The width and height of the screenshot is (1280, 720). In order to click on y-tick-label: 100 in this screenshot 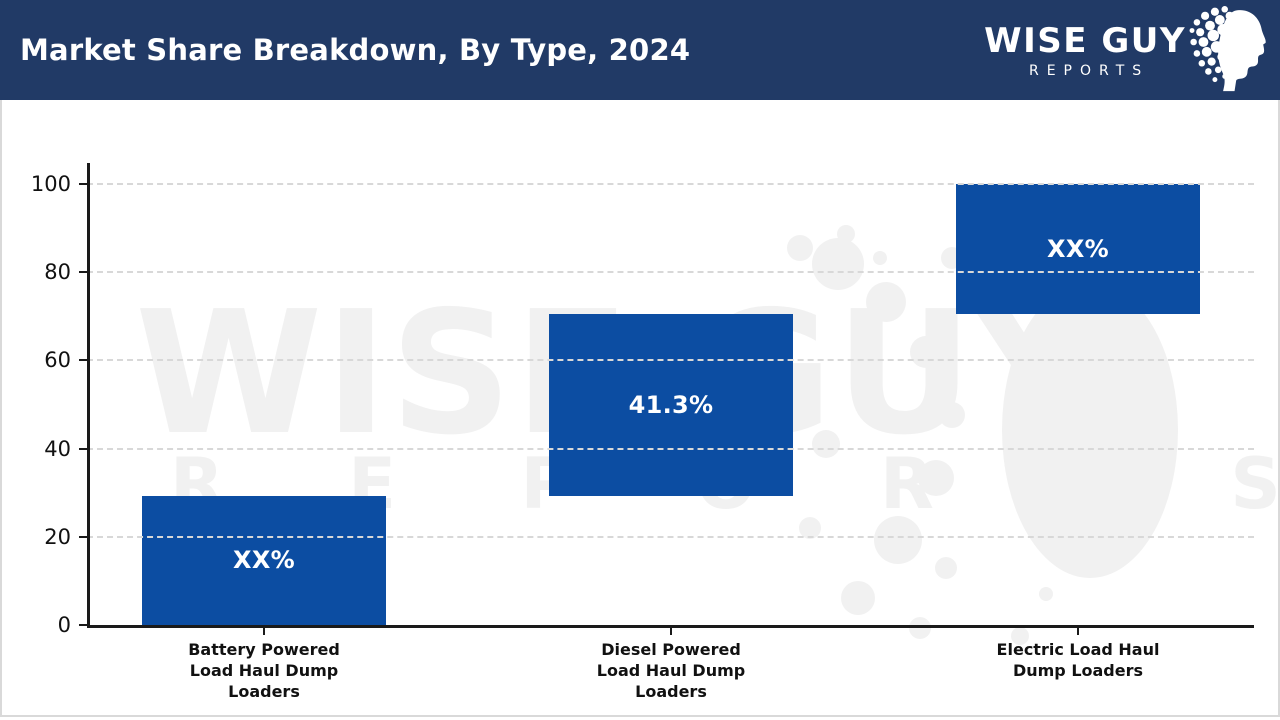, I will do `click(50, 184)`.